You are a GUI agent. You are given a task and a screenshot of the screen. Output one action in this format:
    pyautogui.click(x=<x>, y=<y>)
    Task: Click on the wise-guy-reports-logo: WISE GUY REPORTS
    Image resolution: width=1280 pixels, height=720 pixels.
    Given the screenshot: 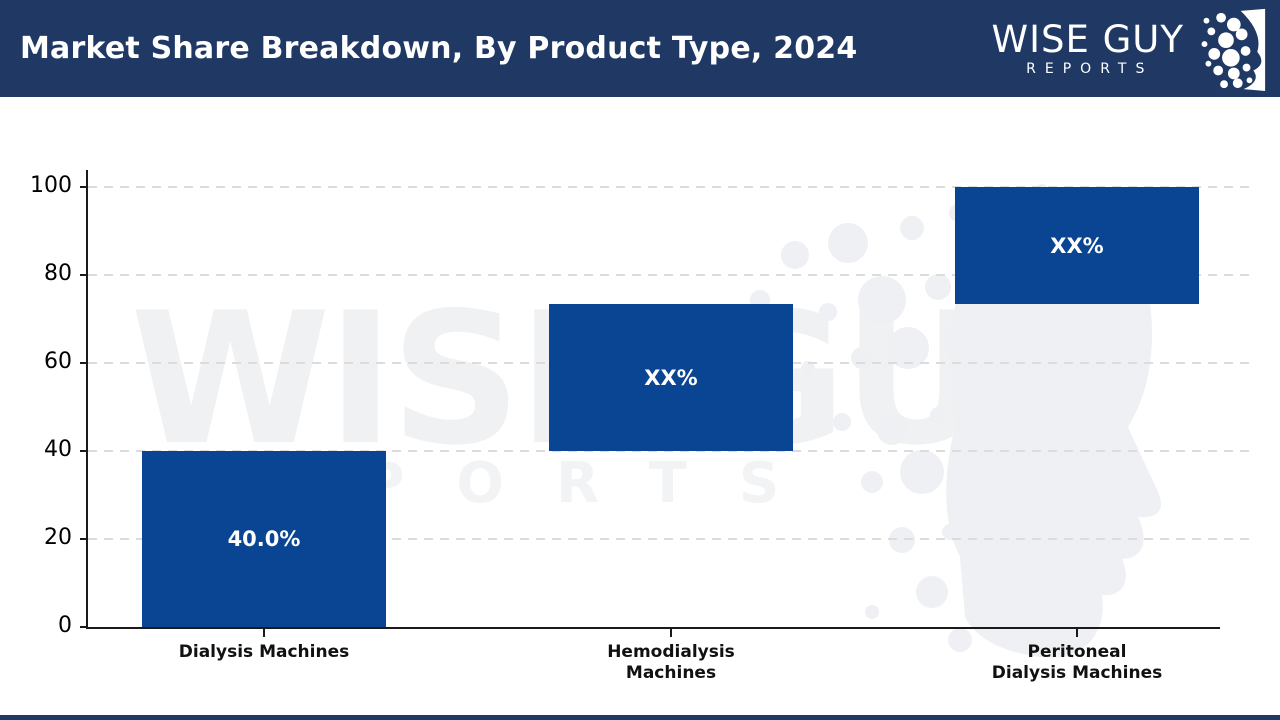 What is the action you would take?
    pyautogui.click(x=1129, y=49)
    